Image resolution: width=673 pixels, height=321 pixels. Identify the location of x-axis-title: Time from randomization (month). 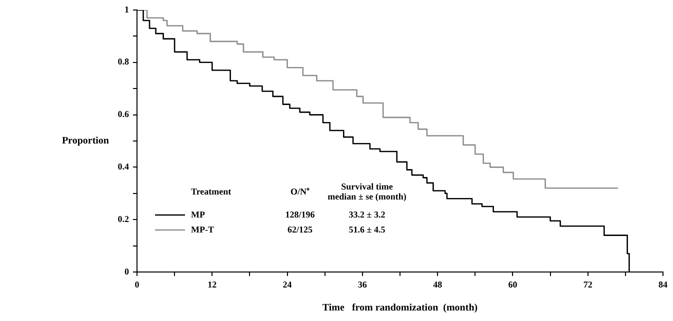
(400, 308).